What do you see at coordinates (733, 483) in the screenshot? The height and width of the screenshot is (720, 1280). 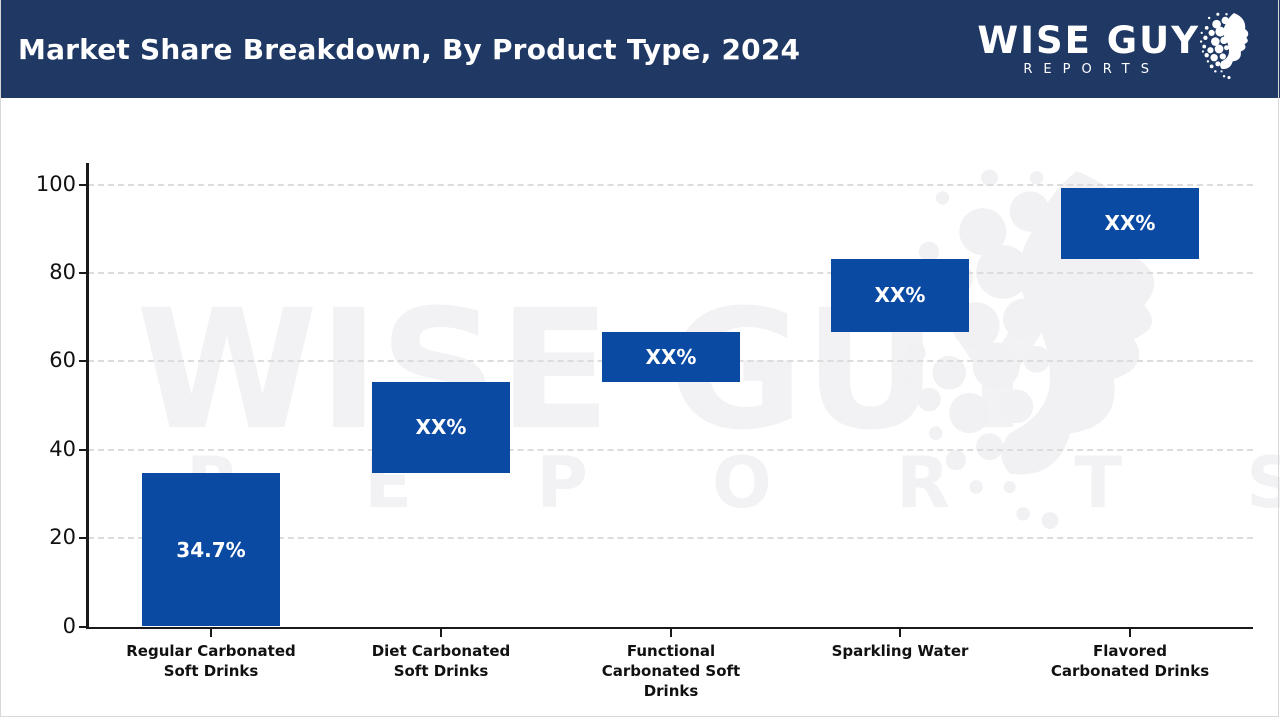 I see `watermark-subtext: R E P O R T S` at bounding box center [733, 483].